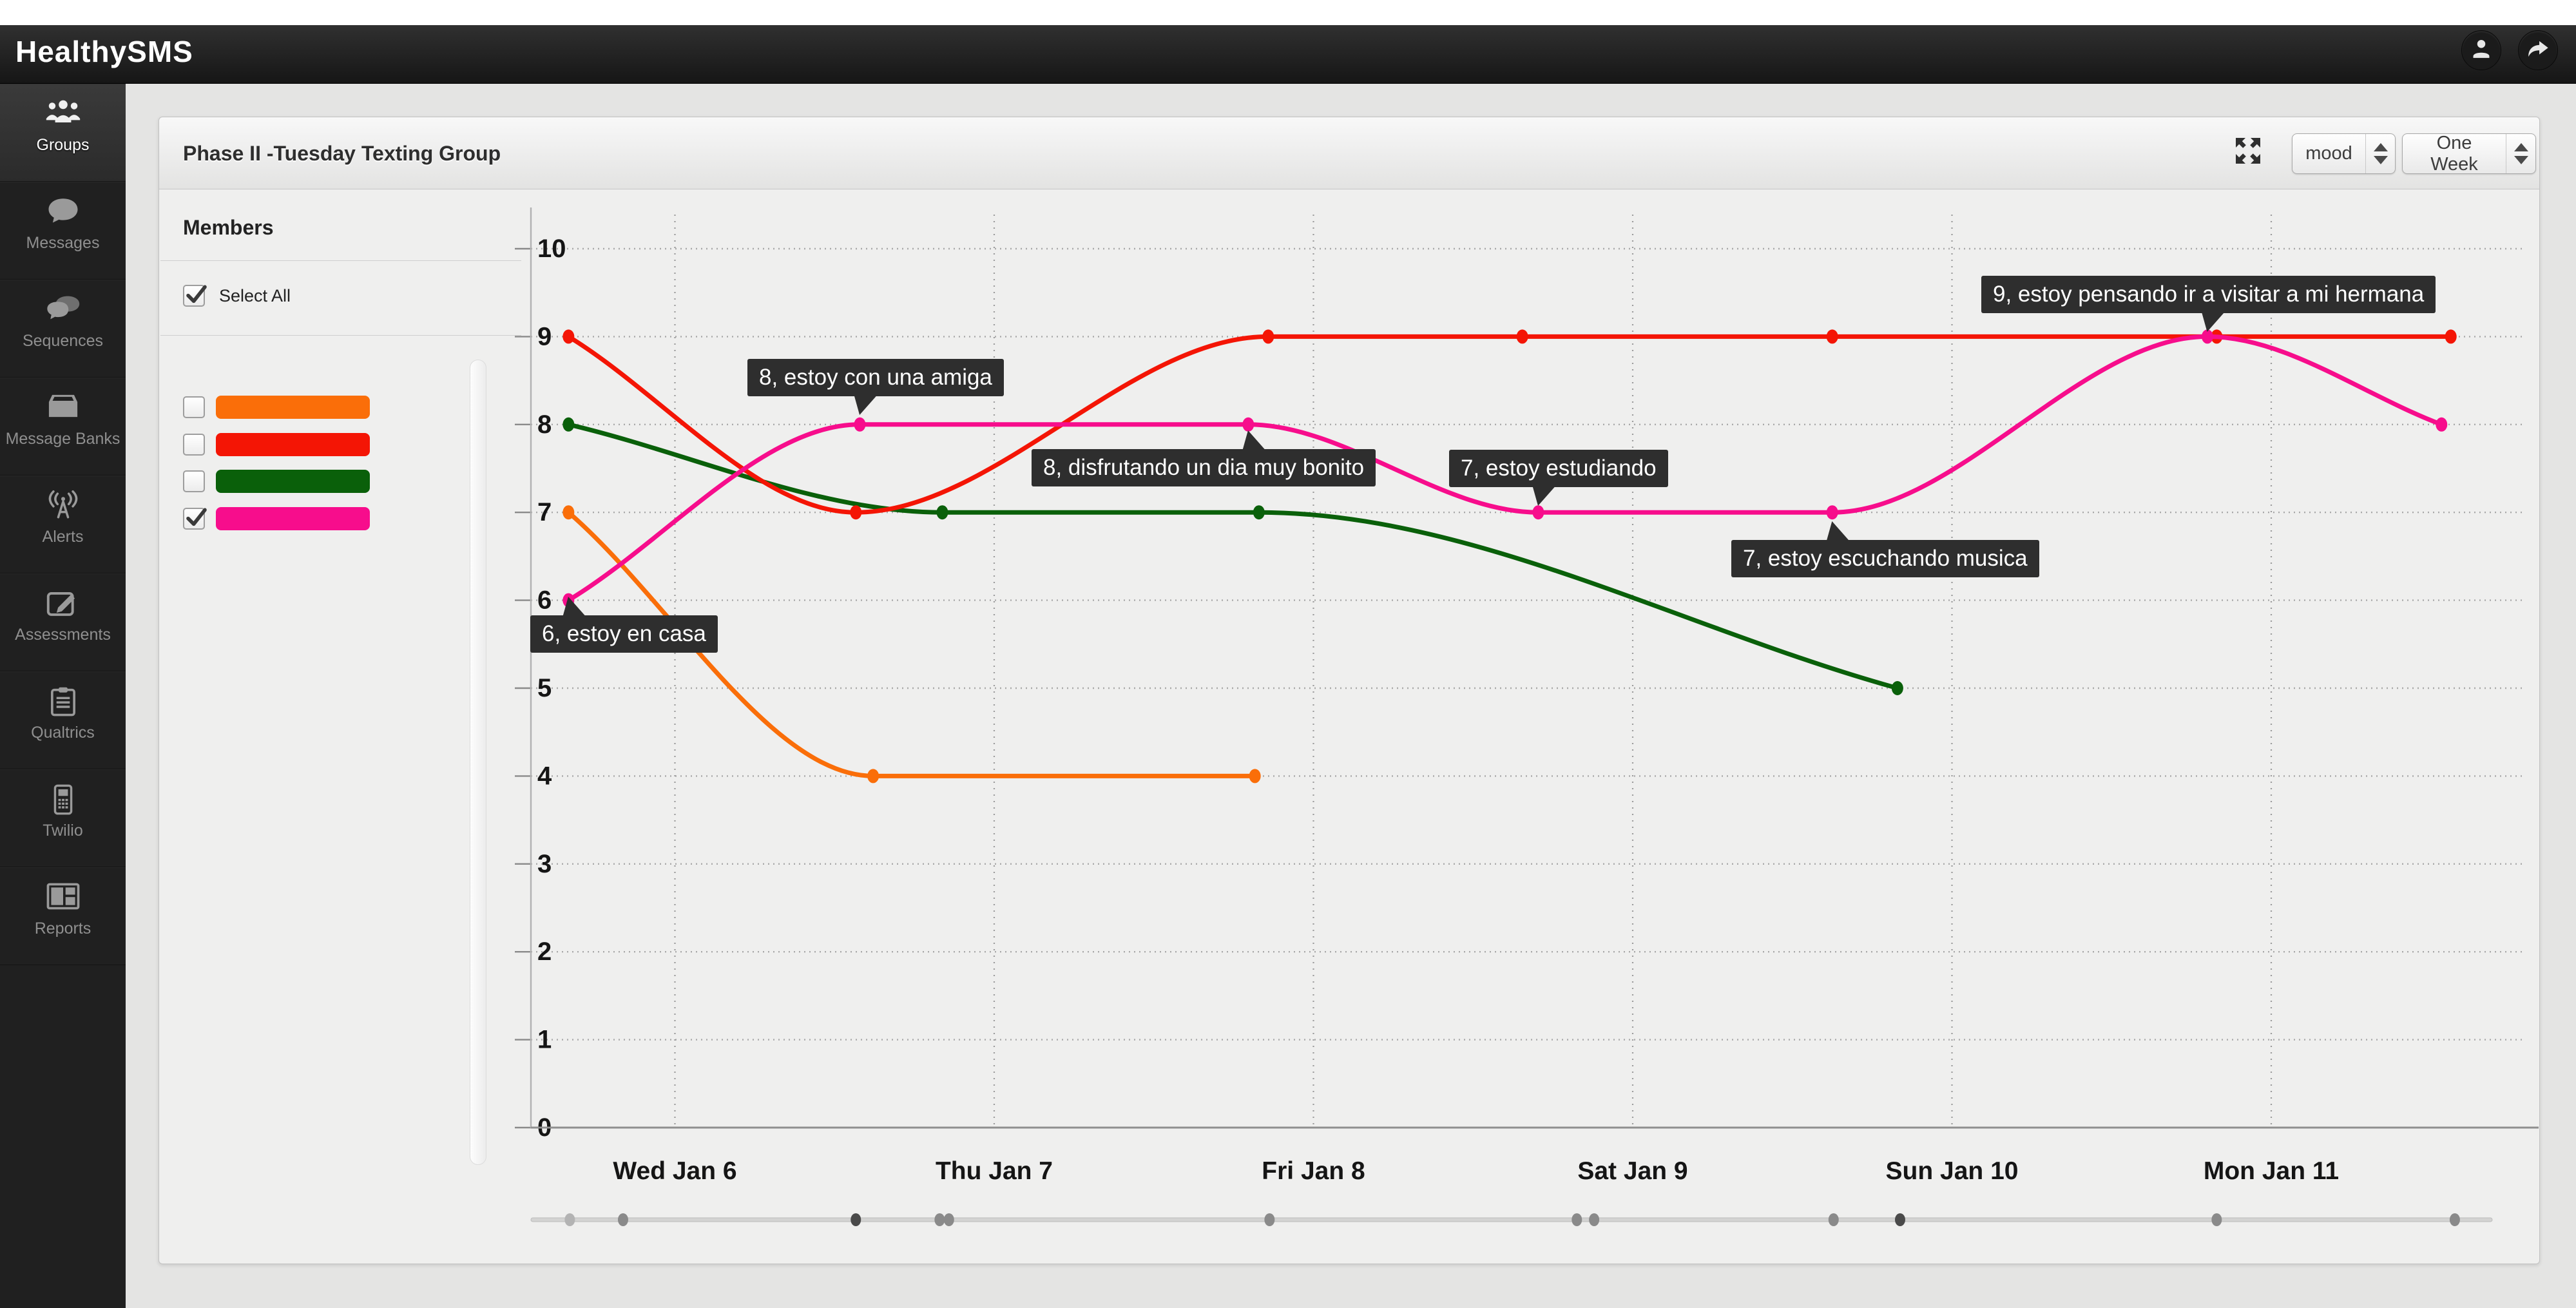 This screenshot has width=2576, height=1308. What do you see at coordinates (63, 733) in the screenshot?
I see `sidebar-item-label: Qualtrics` at bounding box center [63, 733].